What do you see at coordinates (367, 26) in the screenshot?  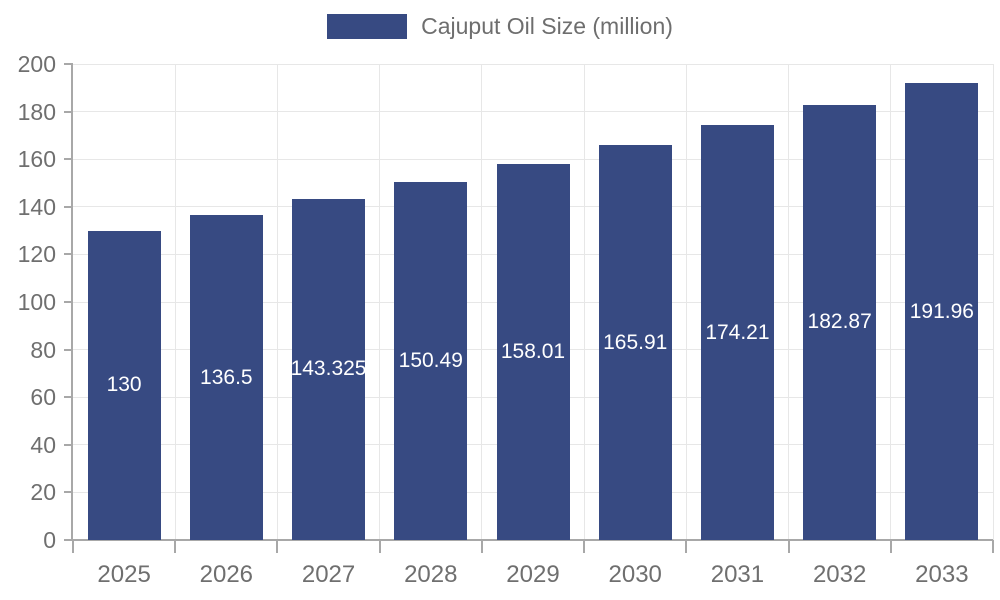 I see `legend-swatch-icon` at bounding box center [367, 26].